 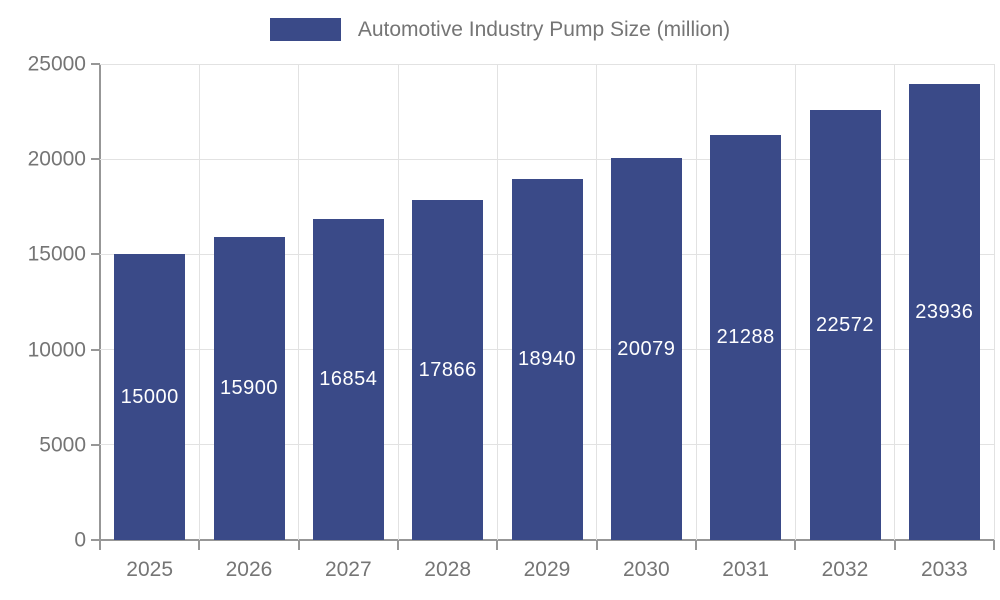 I want to click on y-tick-label: 20000, so click(x=56, y=159).